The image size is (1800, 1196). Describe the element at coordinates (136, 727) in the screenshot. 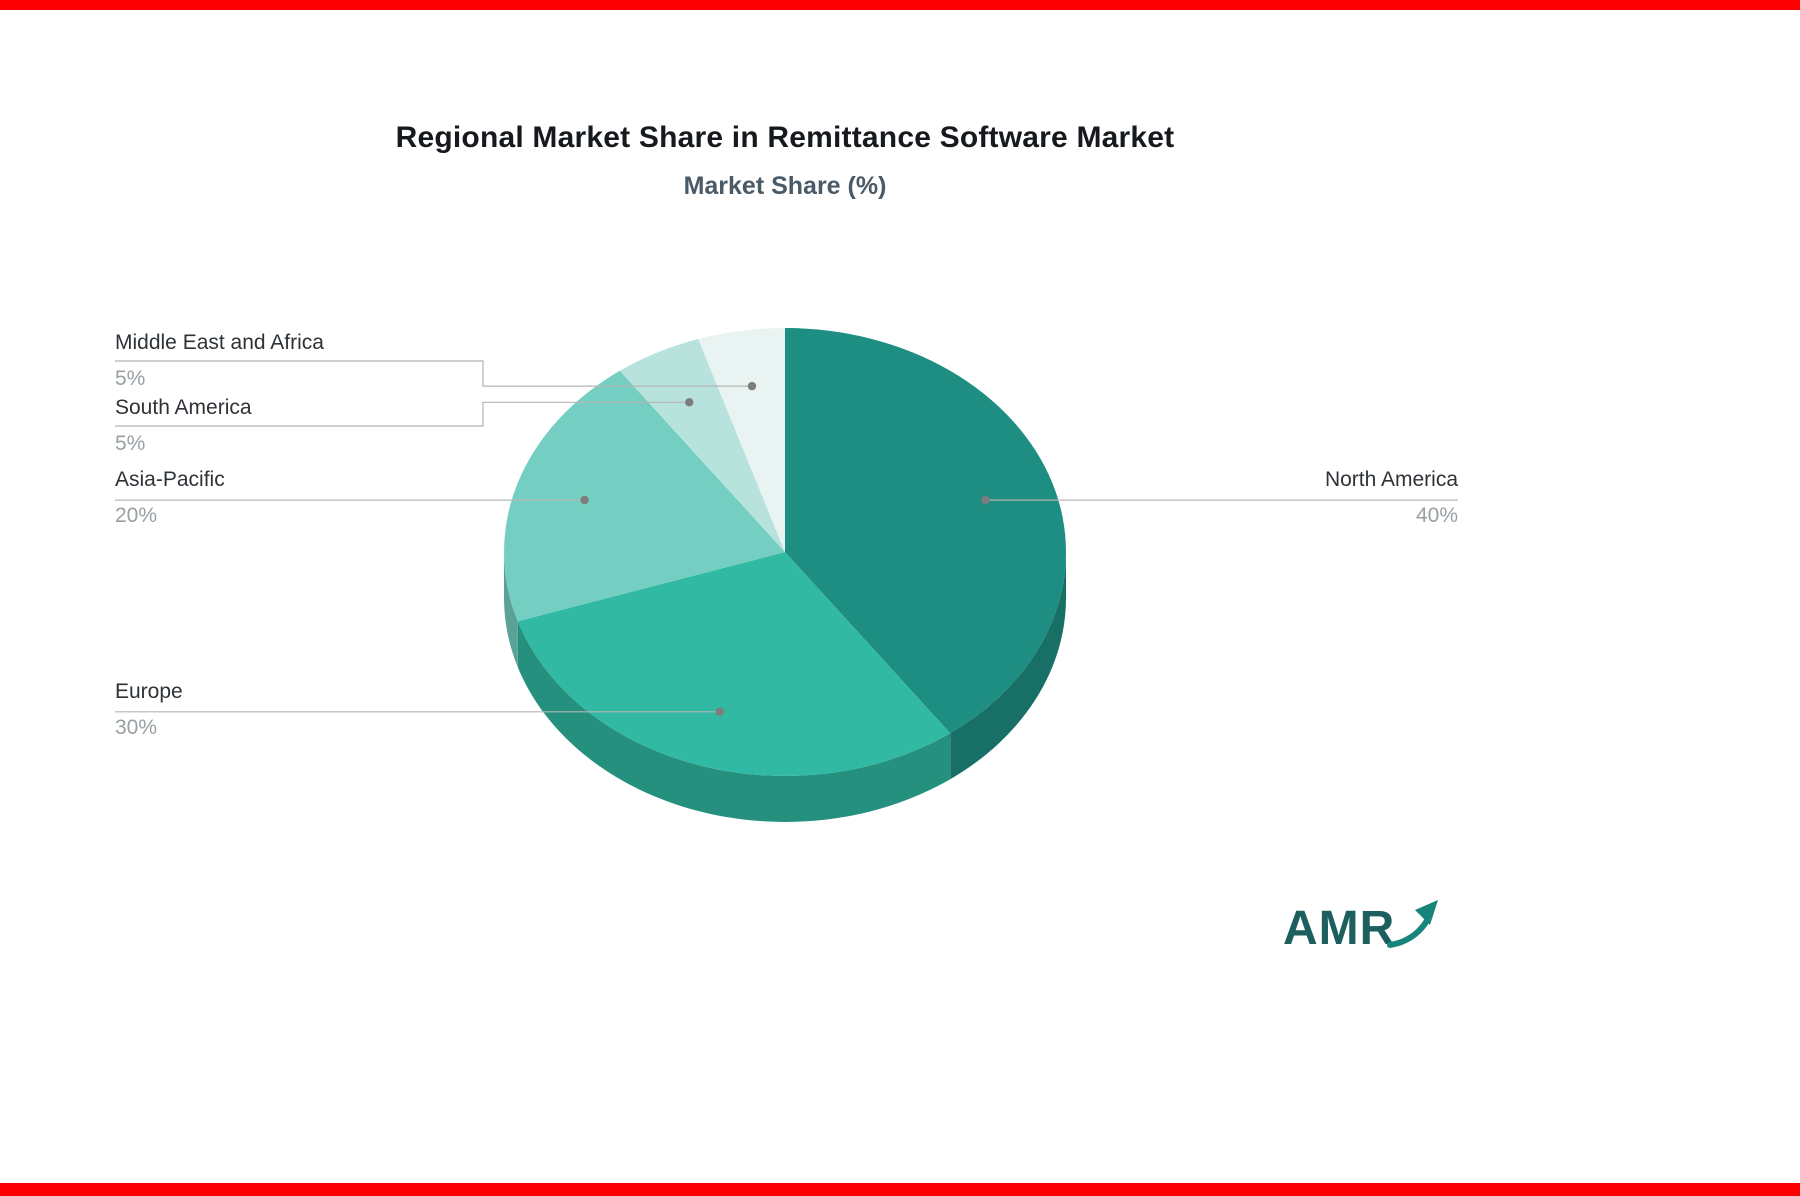

I see `value-europe: 30%` at that location.